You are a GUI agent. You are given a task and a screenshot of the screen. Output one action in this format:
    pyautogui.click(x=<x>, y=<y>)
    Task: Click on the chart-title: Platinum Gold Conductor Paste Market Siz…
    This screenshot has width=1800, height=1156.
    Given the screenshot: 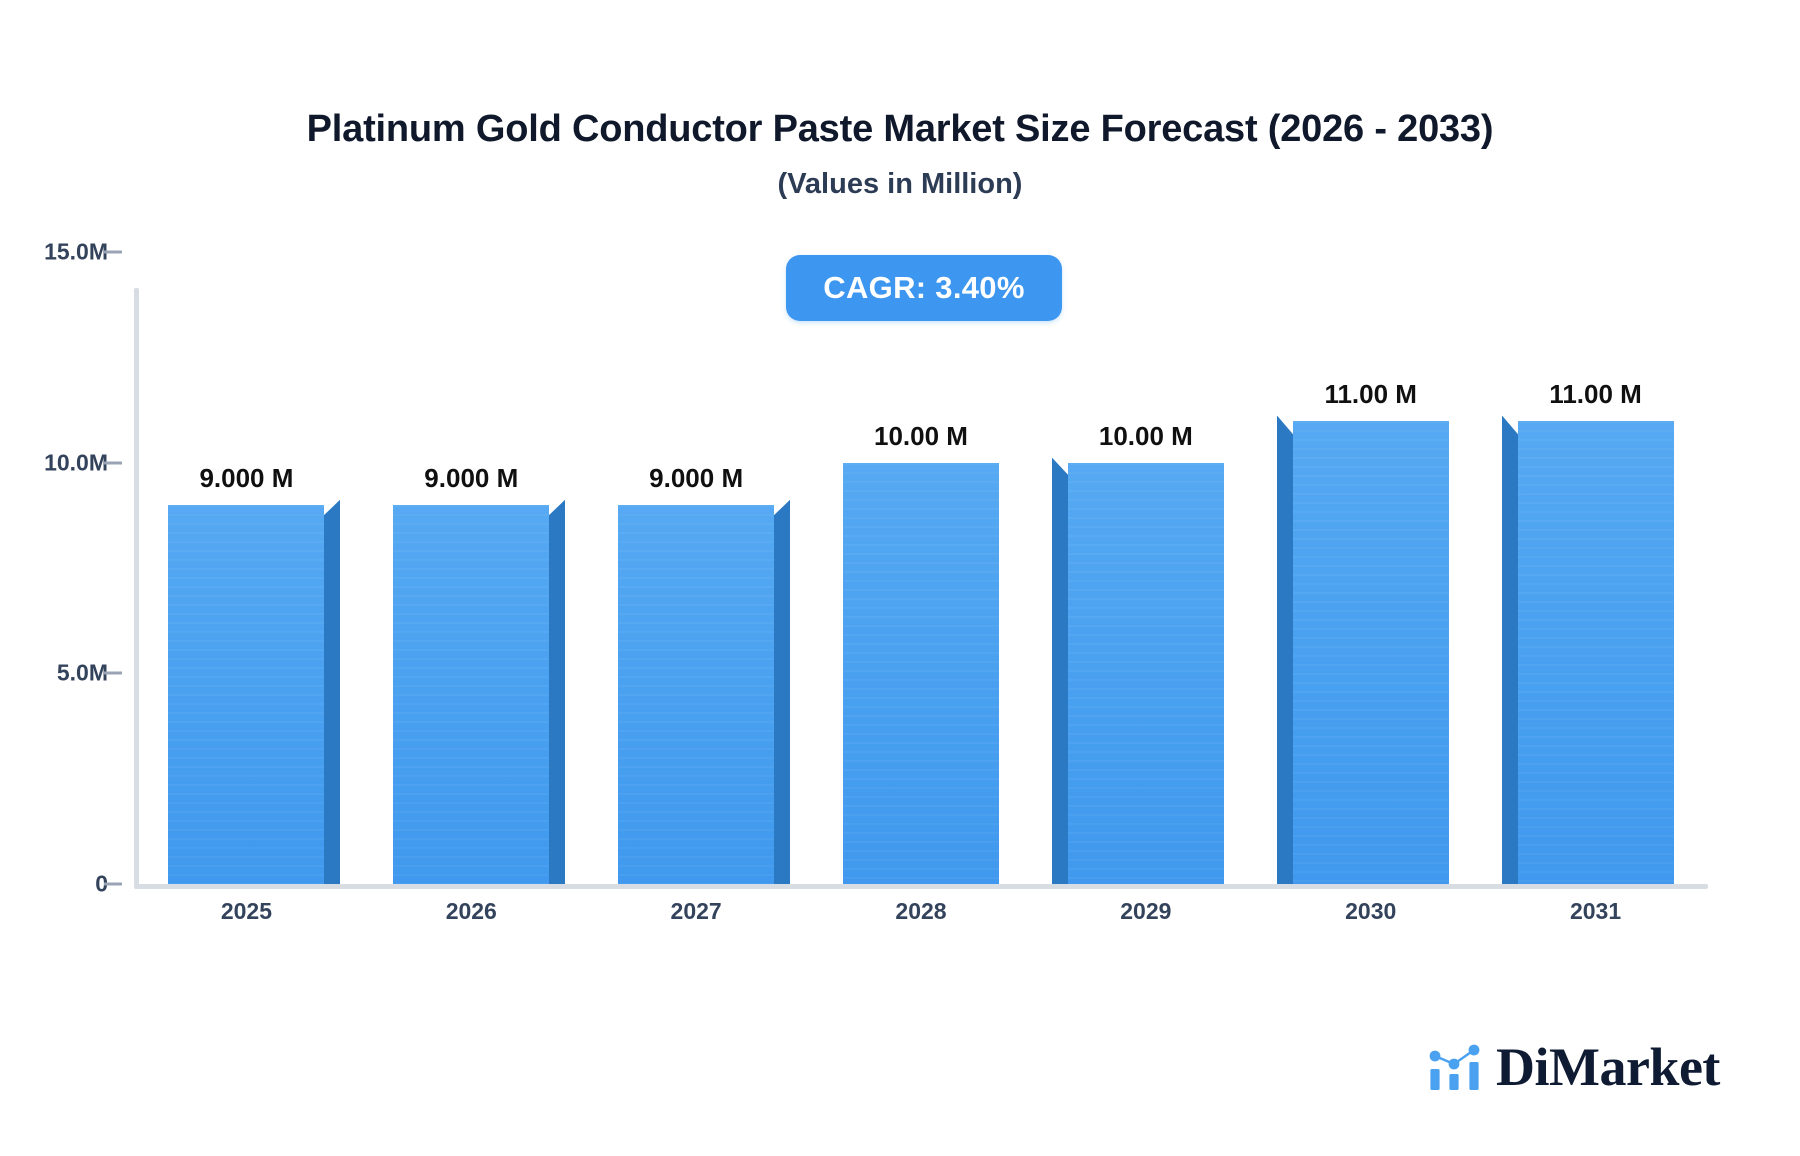 What is the action you would take?
    pyautogui.click(x=900, y=129)
    